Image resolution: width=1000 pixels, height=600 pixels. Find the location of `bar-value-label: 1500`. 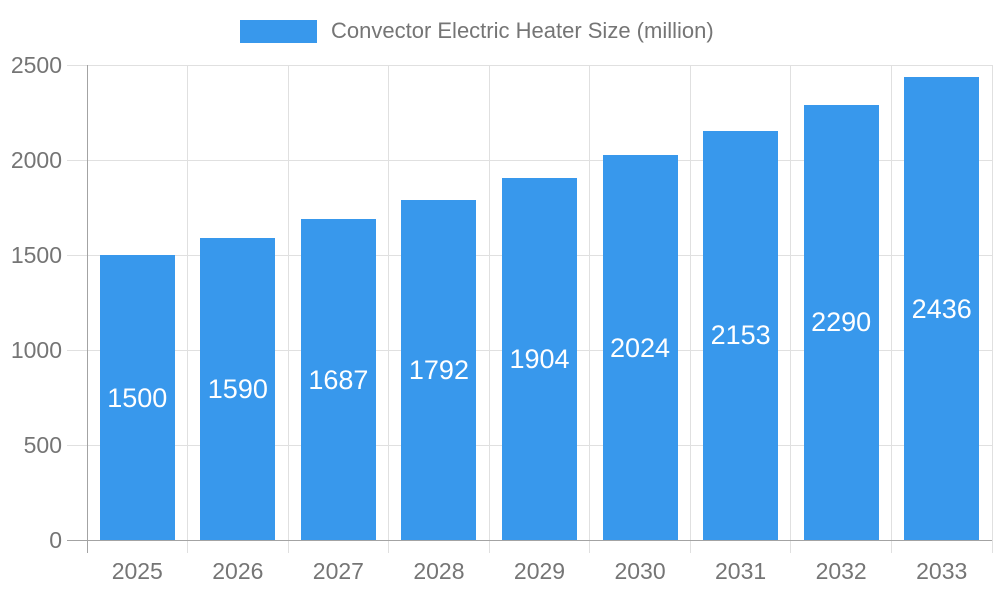

bar-value-label: 1500 is located at coordinates (137, 397).